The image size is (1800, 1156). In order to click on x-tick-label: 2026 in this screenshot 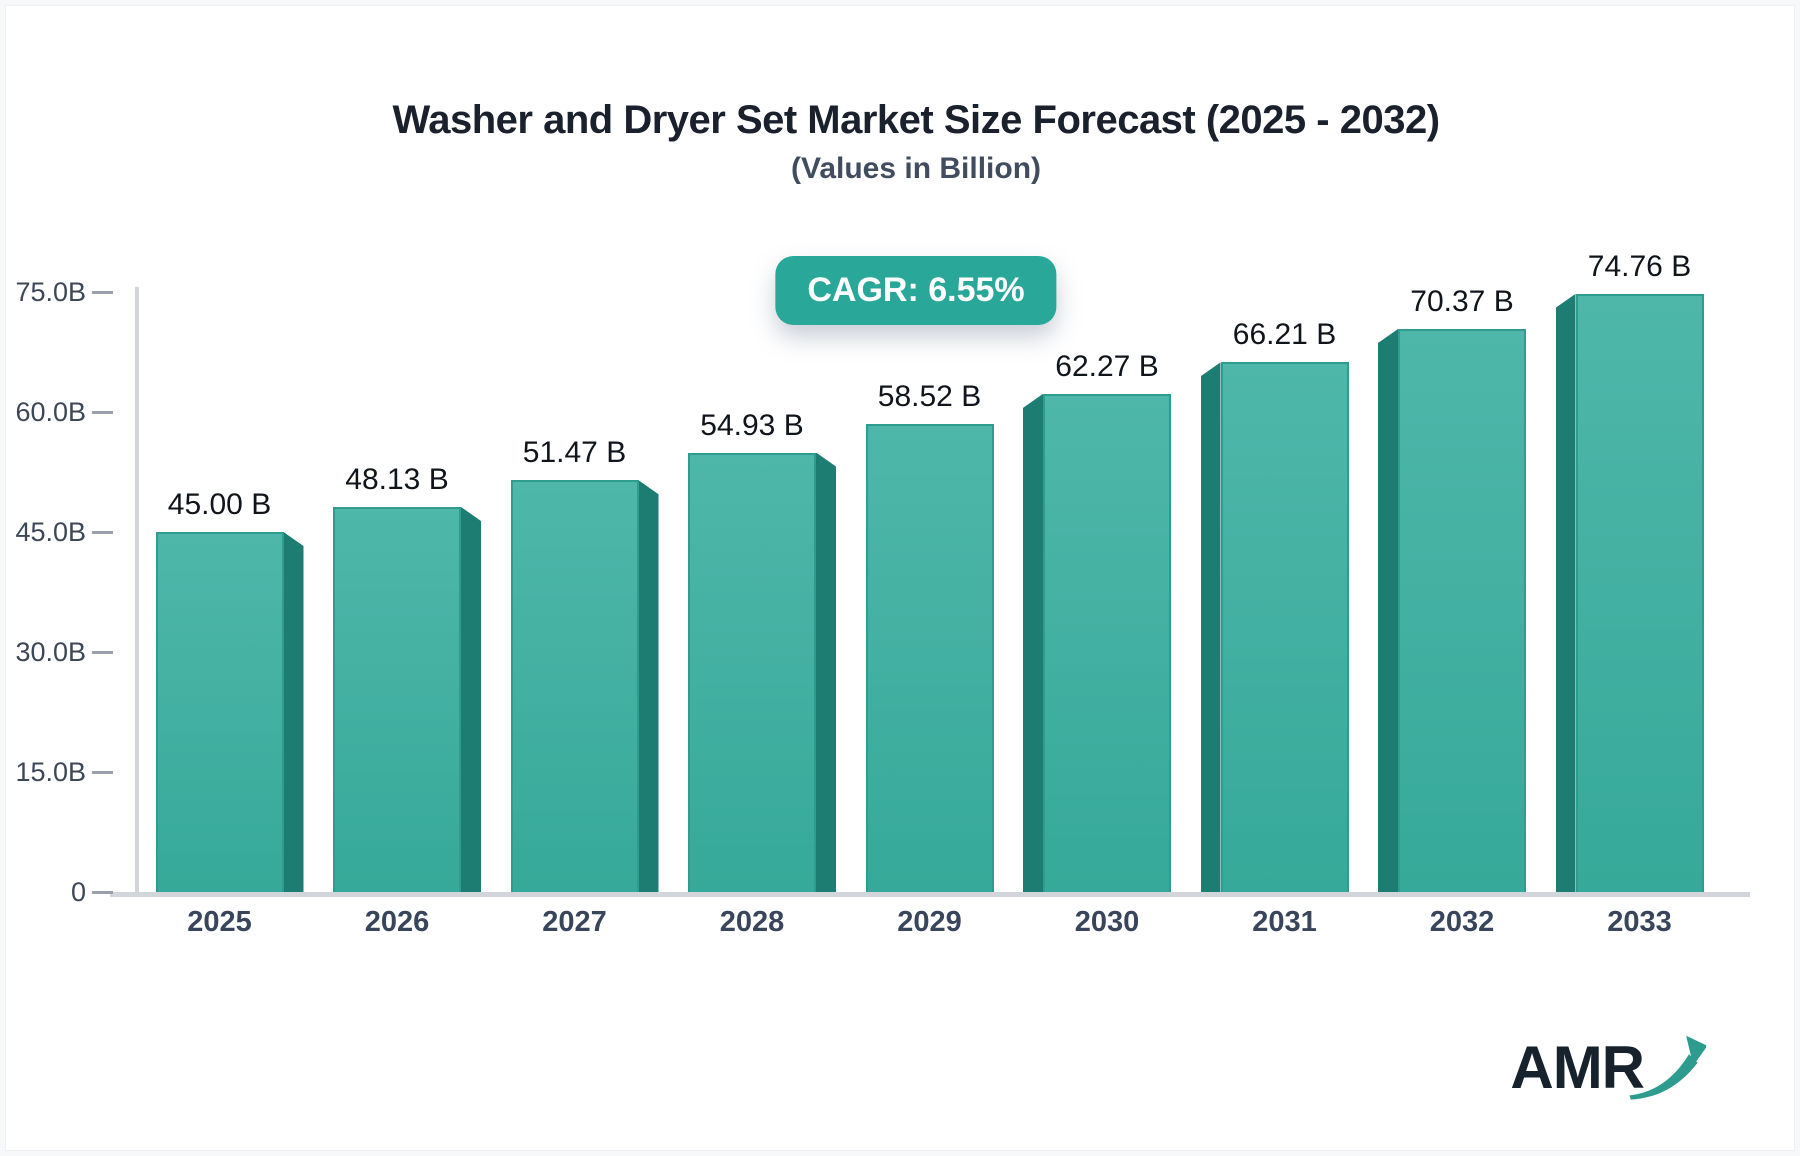, I will do `click(397, 922)`.